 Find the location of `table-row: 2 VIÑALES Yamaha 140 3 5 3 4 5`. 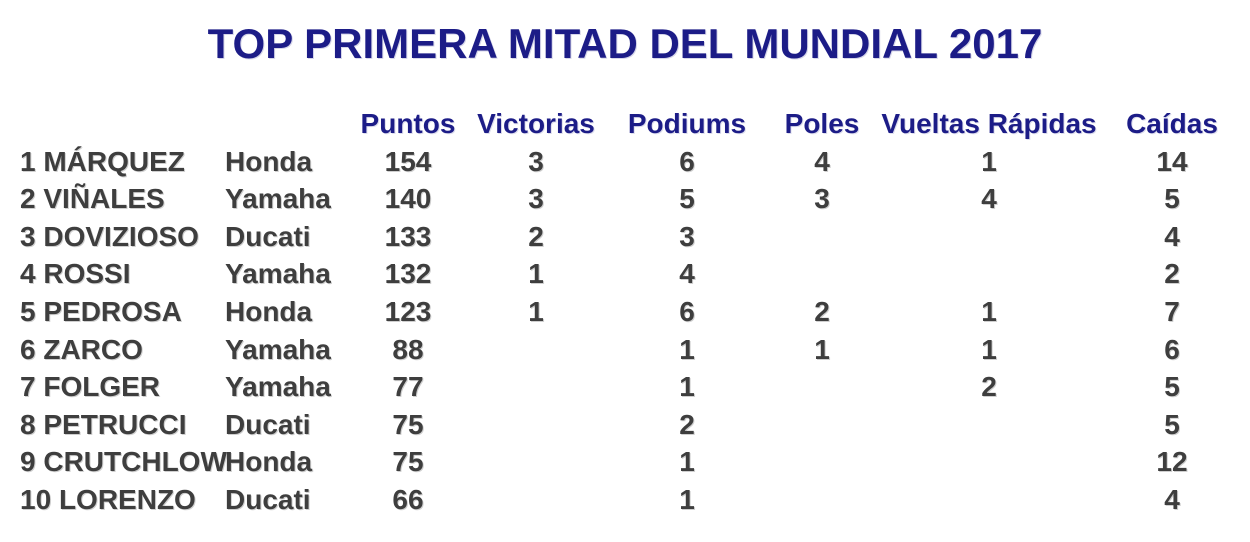

table-row: 2 VIÑALES Yamaha 140 3 5 3 4 5 is located at coordinates (633, 199).